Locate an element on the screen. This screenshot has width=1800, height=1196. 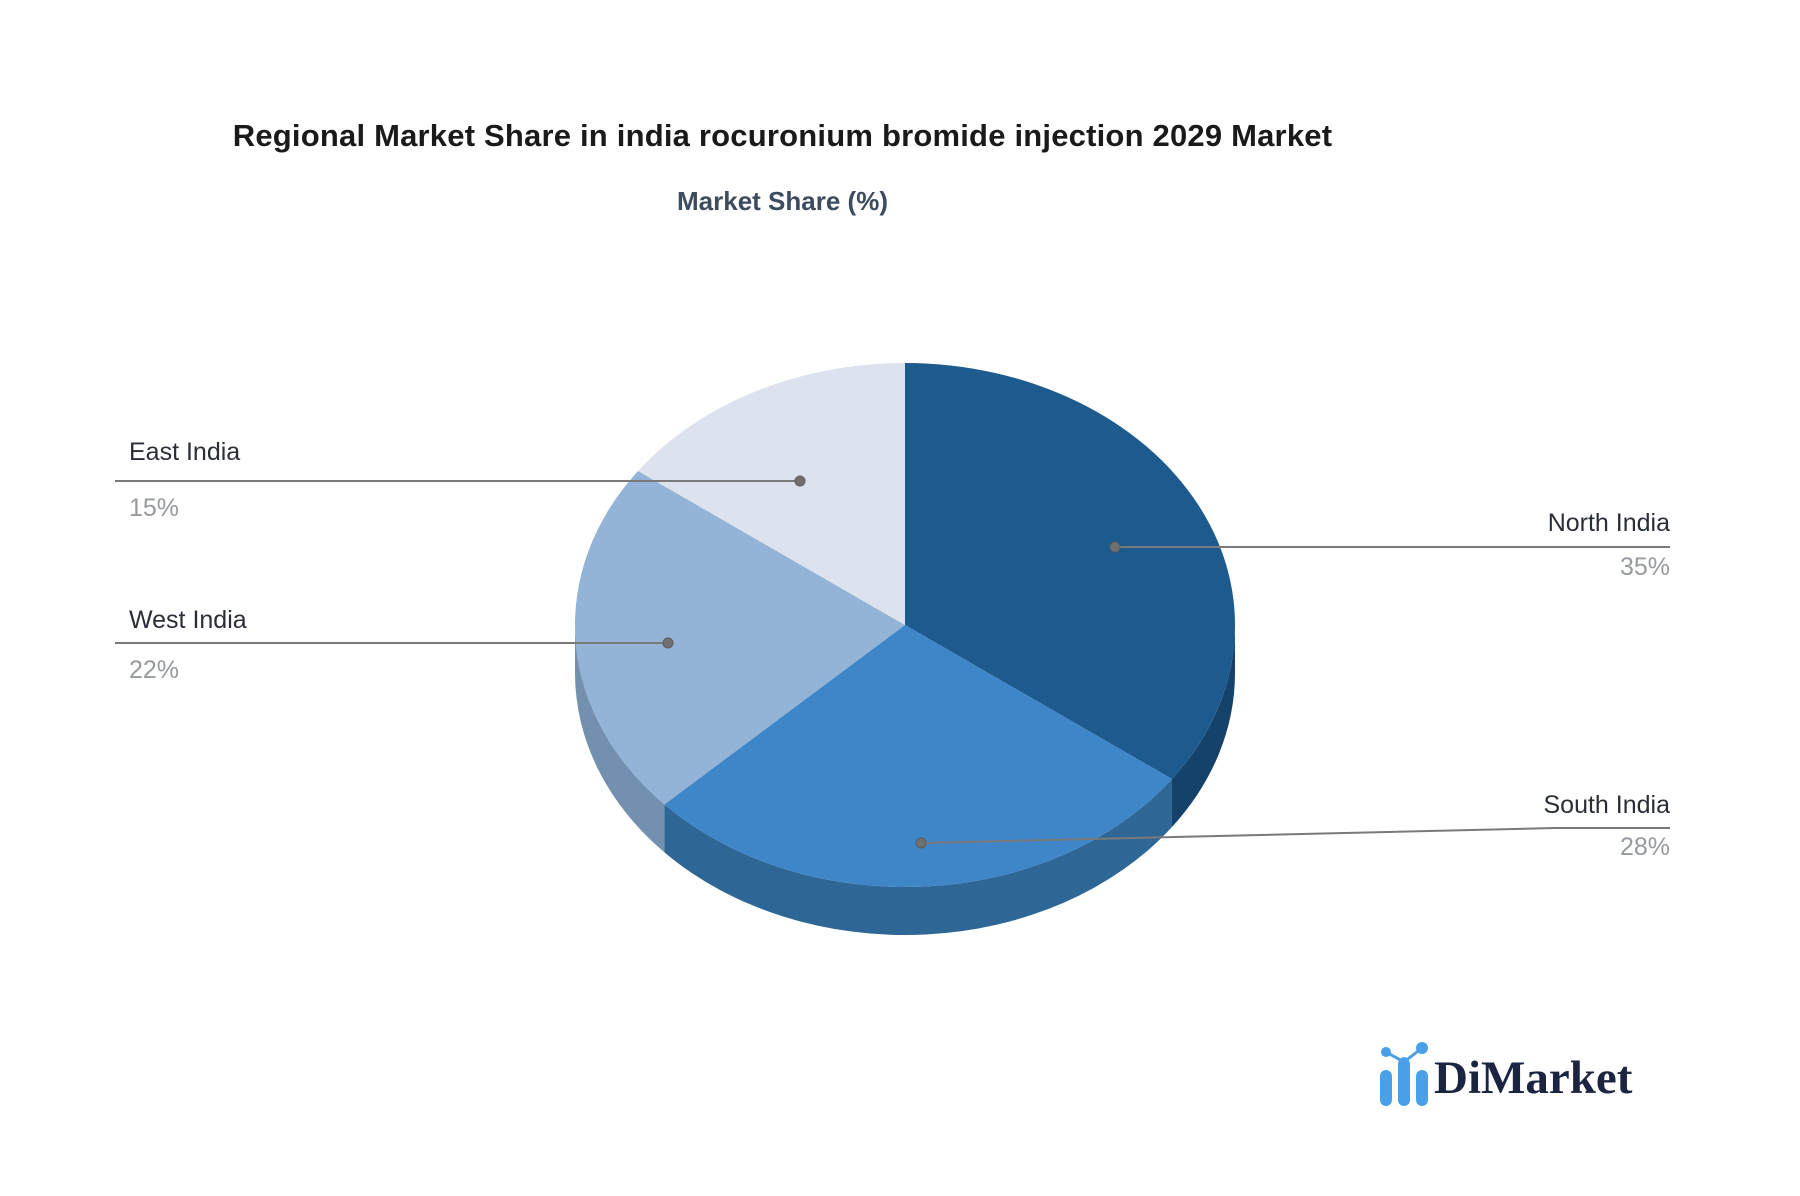
dimarket-logo-icon is located at coordinates (1404, 1074).